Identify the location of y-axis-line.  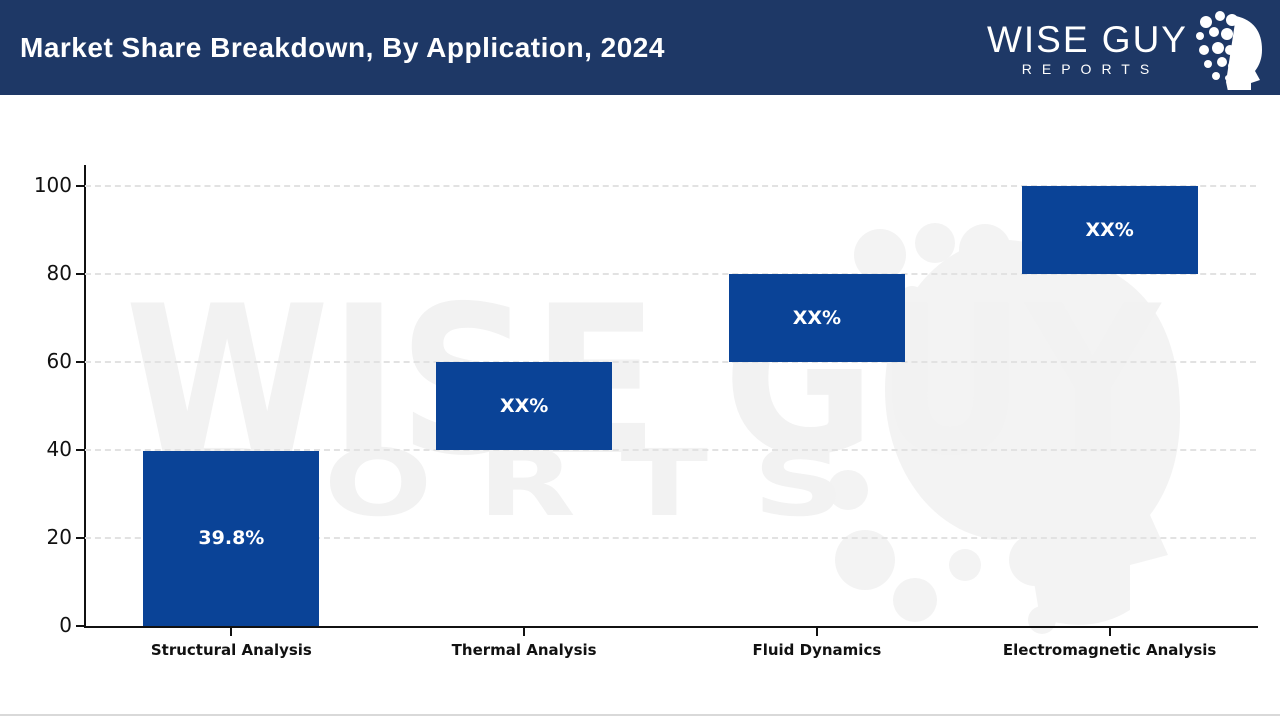
(85, 396).